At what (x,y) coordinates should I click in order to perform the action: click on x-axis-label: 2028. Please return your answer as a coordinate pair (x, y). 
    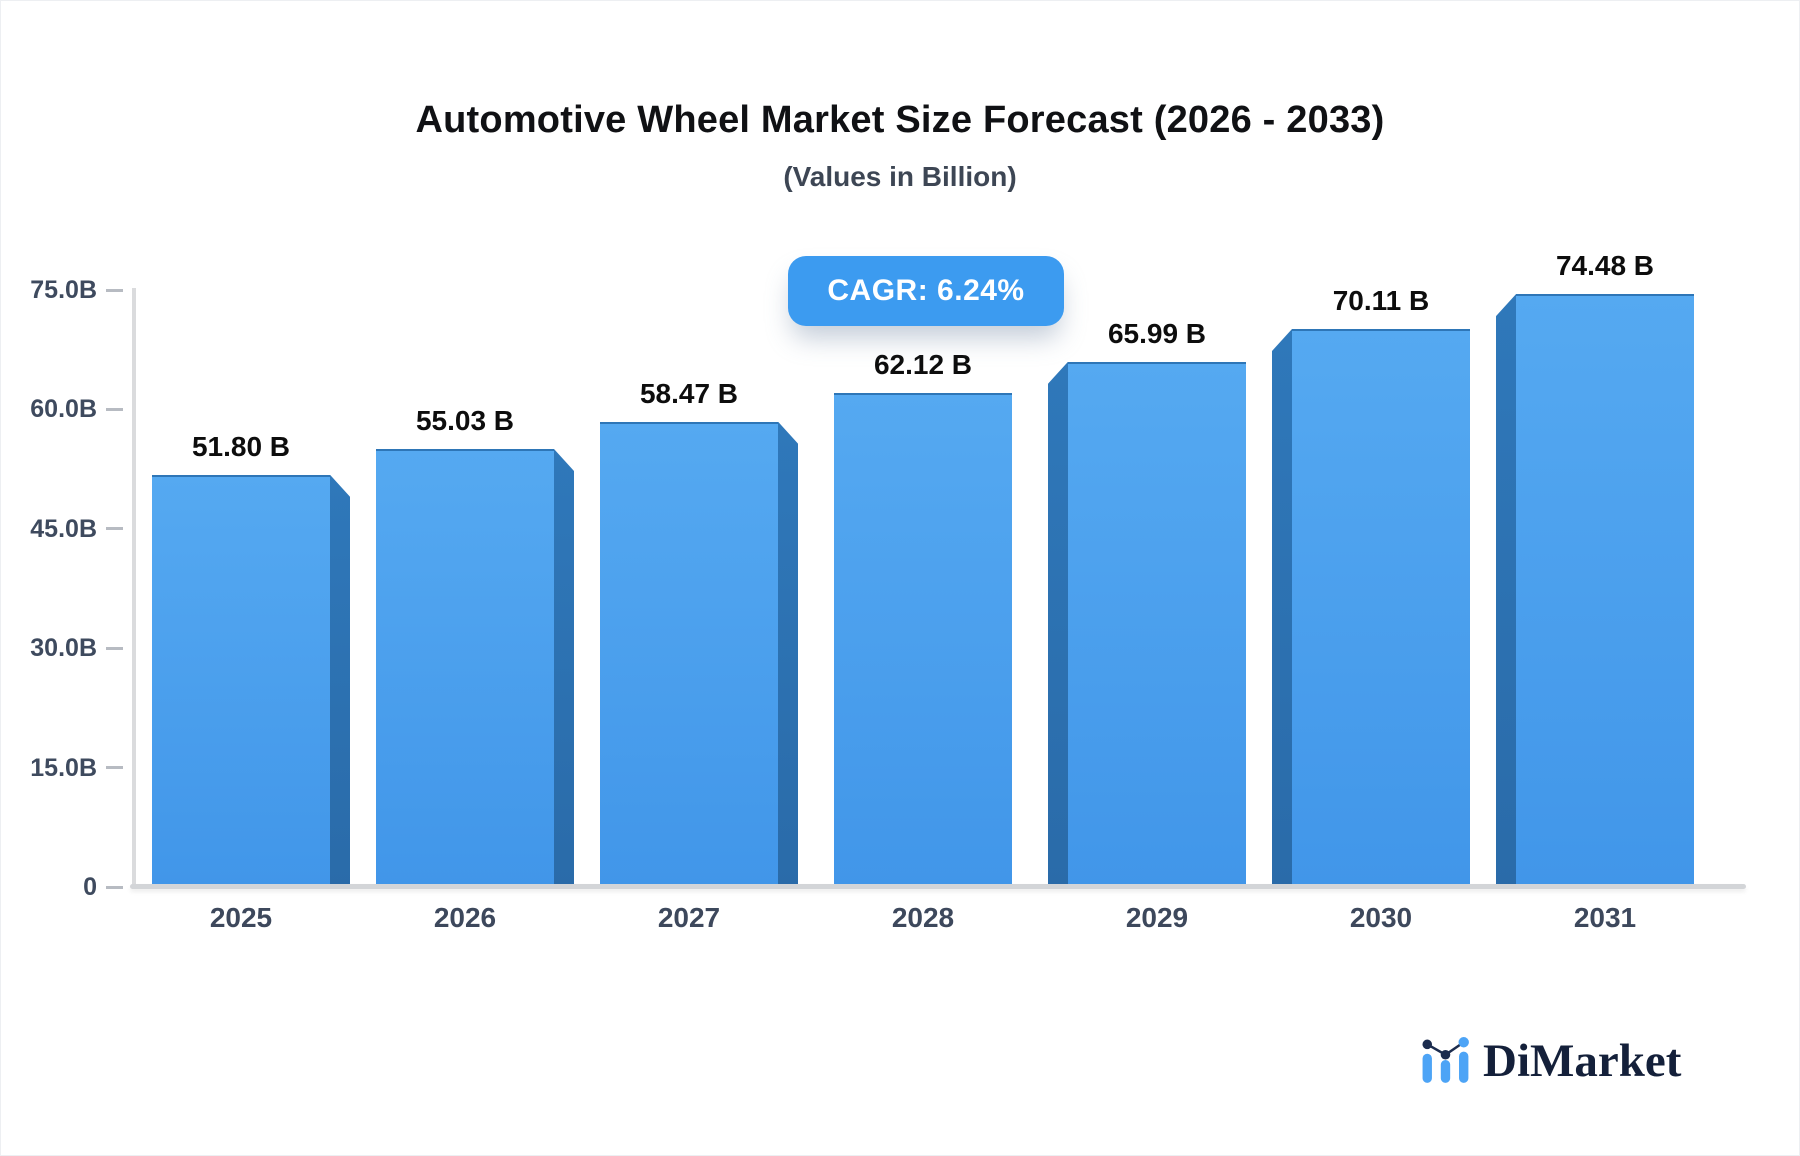
    Looking at the image, I should click on (923, 917).